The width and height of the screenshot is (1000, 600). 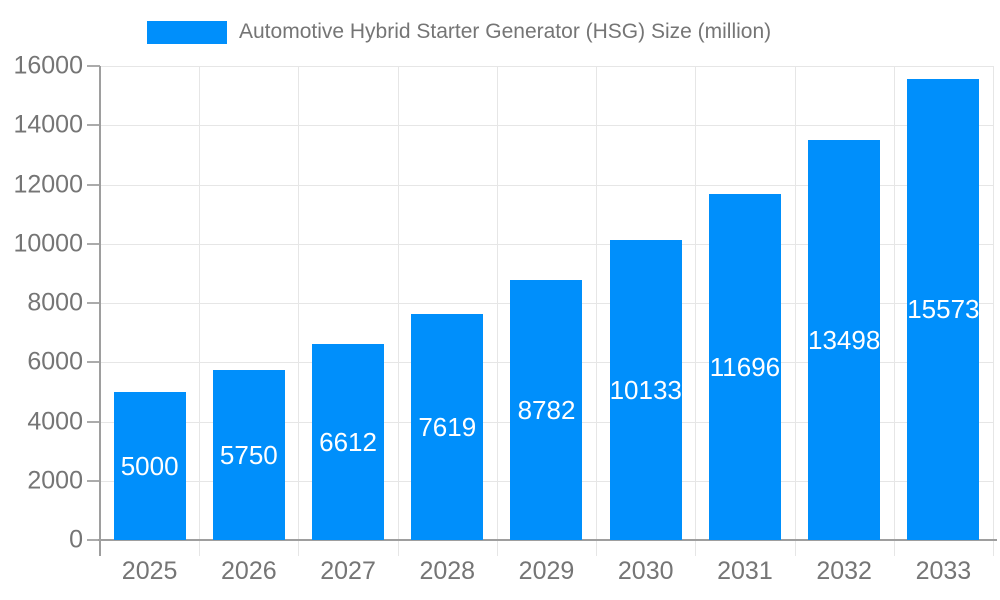 I want to click on bar-2028: 7619, so click(x=447, y=427).